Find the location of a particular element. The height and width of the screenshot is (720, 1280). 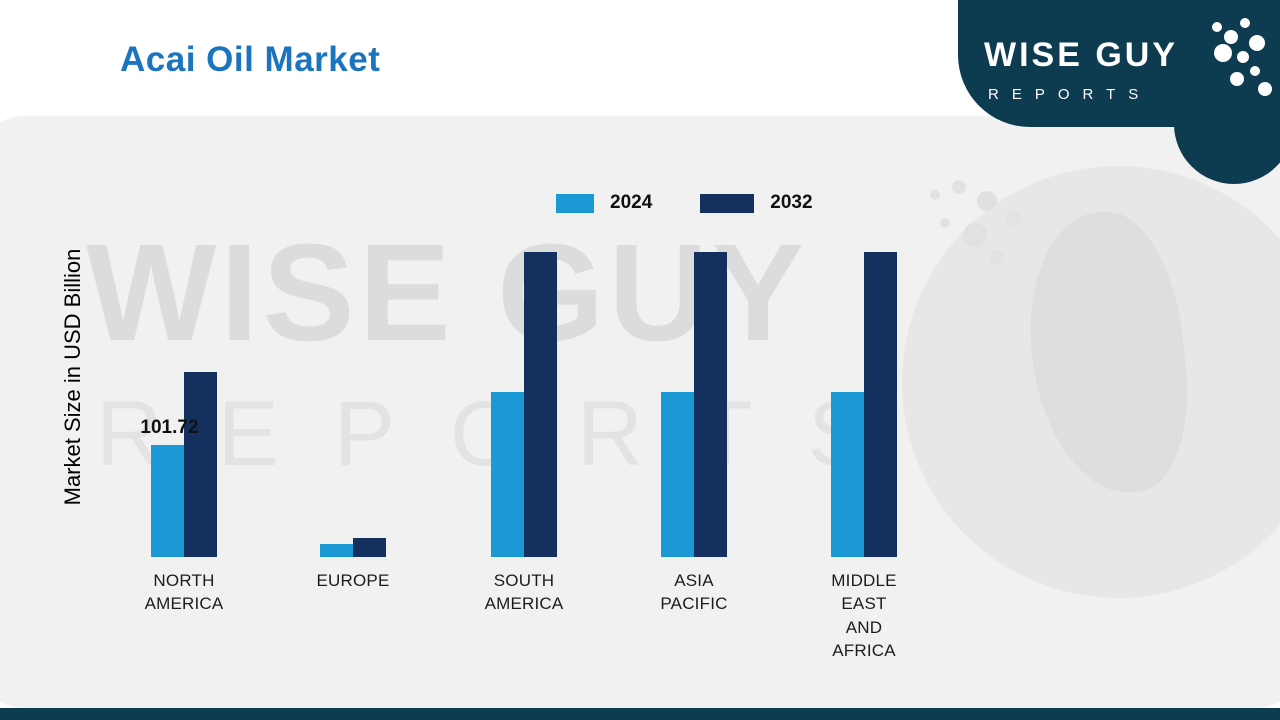

gray-dot-cluster is located at coordinates (935, 195).